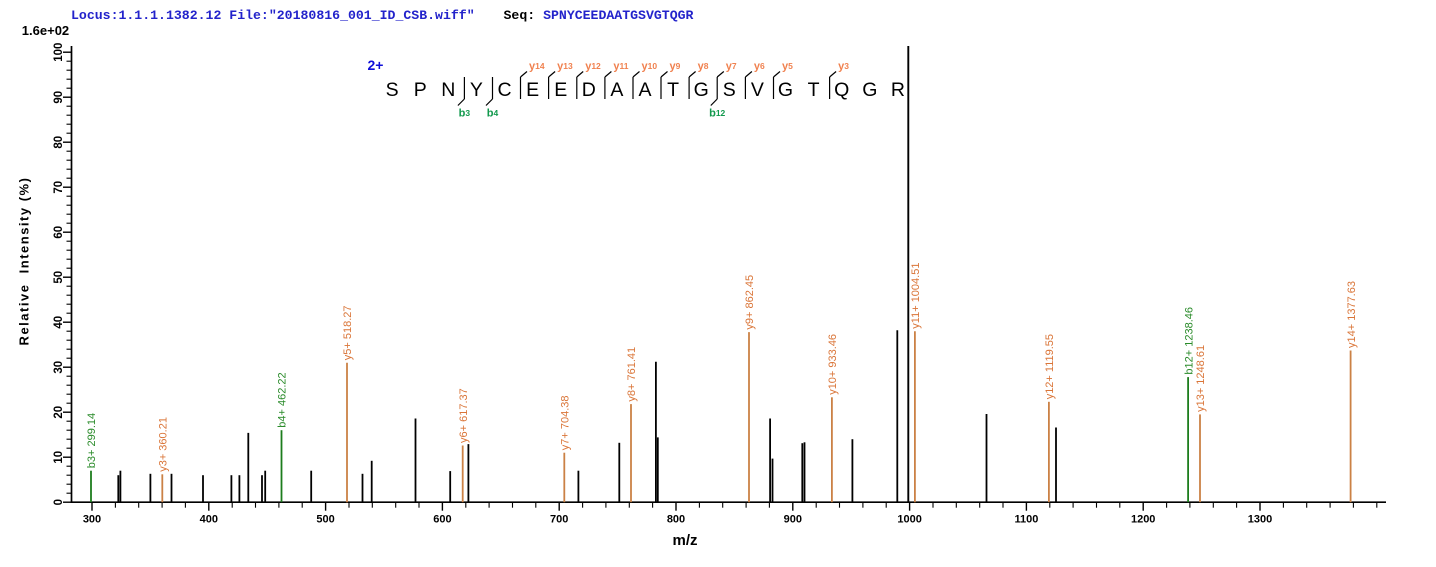 This screenshot has height=567, width=1436. I want to click on svg-text: y12, so click(593, 67).